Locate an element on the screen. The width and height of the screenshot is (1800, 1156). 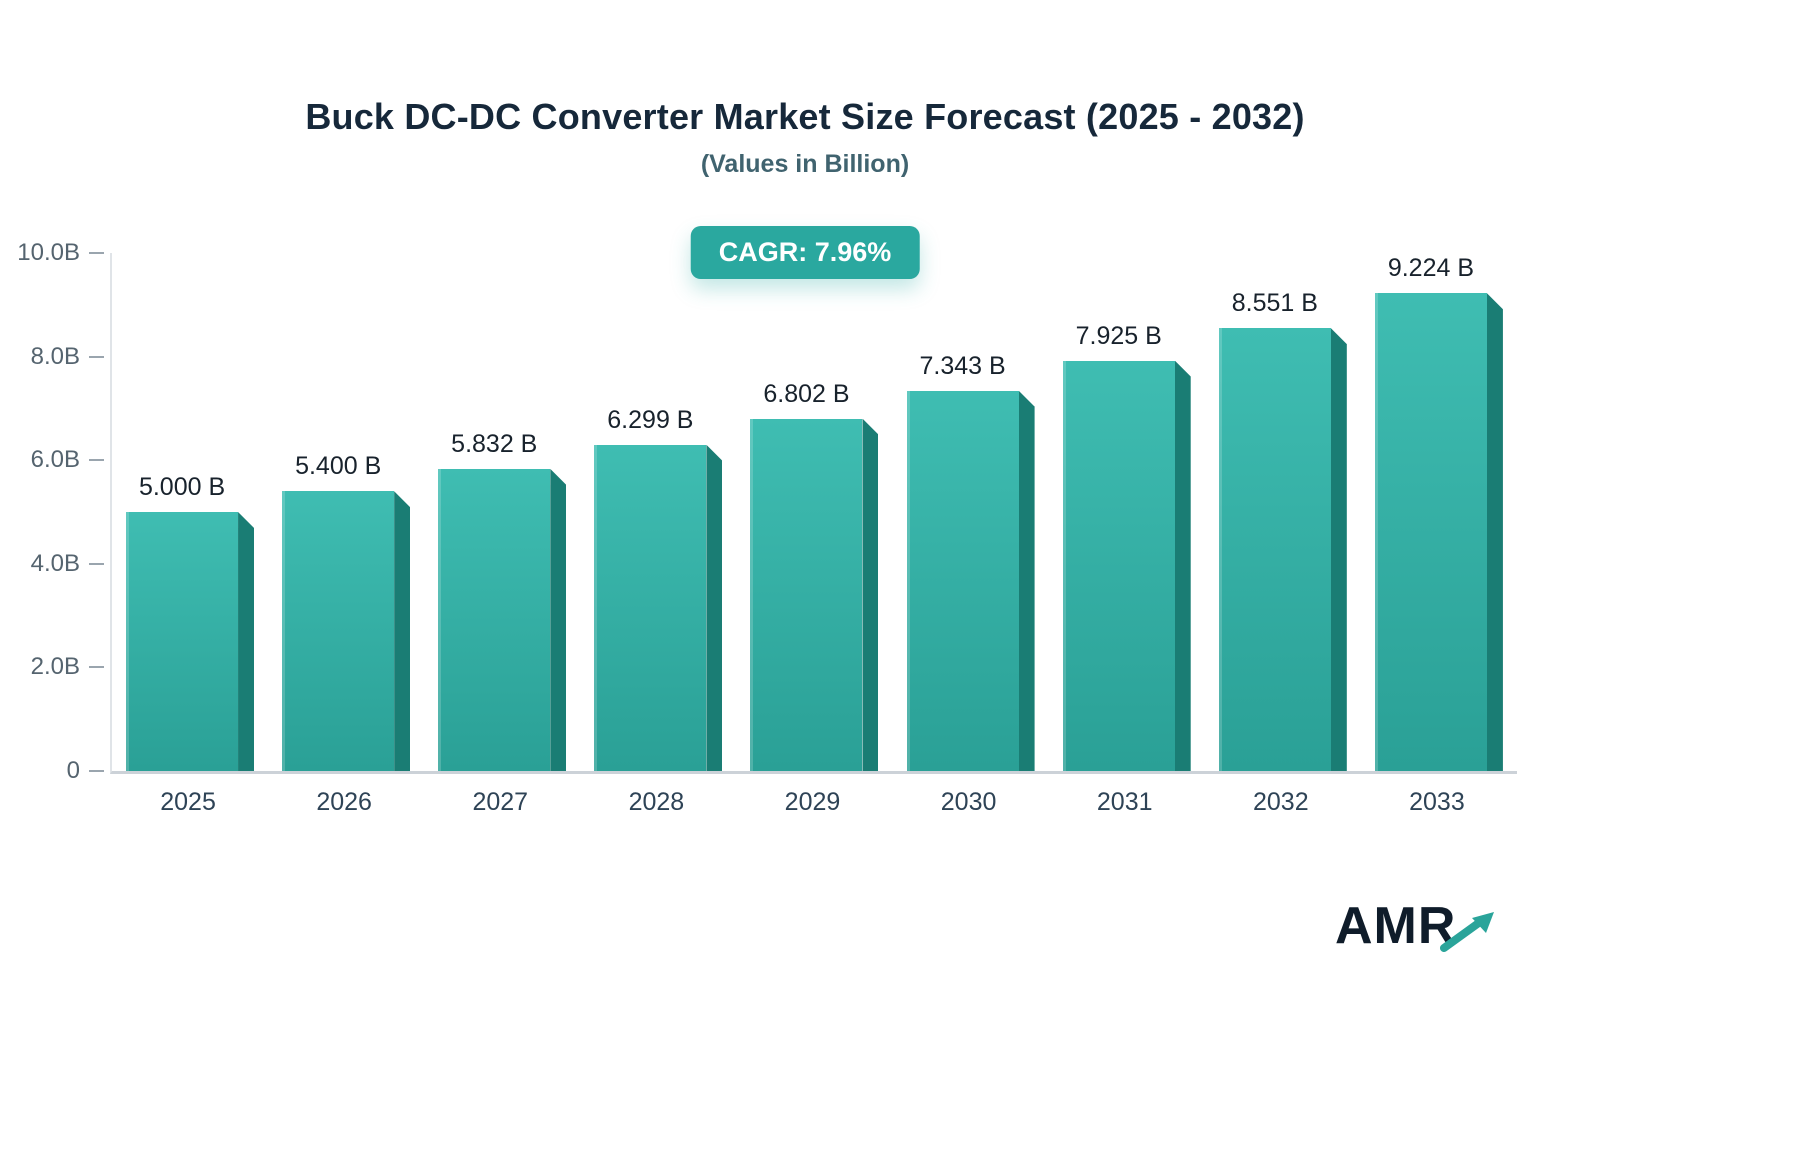
x-tick-label: 2029 is located at coordinates (812, 802).